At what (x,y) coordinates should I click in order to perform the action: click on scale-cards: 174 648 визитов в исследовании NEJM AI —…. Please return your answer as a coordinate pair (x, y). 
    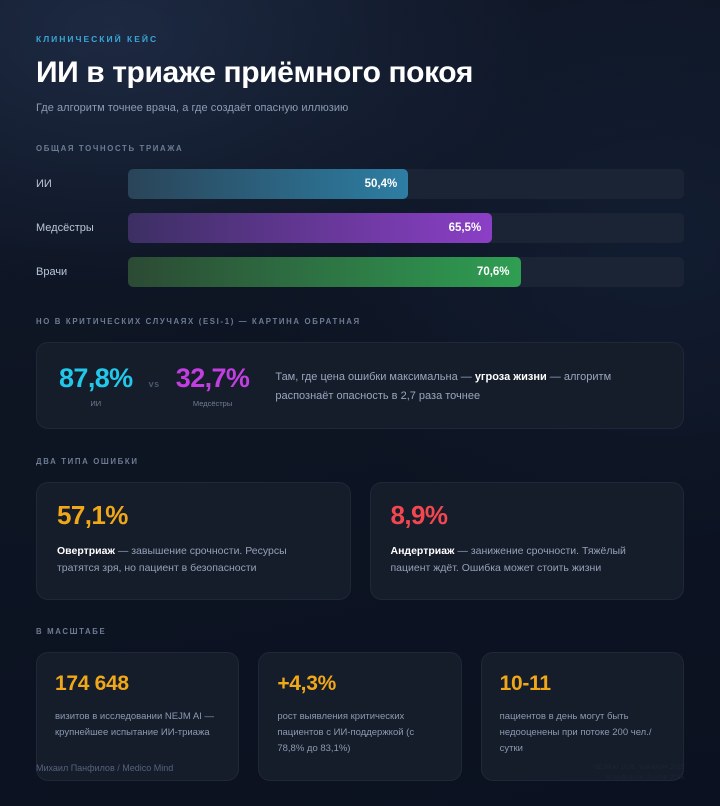
    Looking at the image, I should click on (360, 716).